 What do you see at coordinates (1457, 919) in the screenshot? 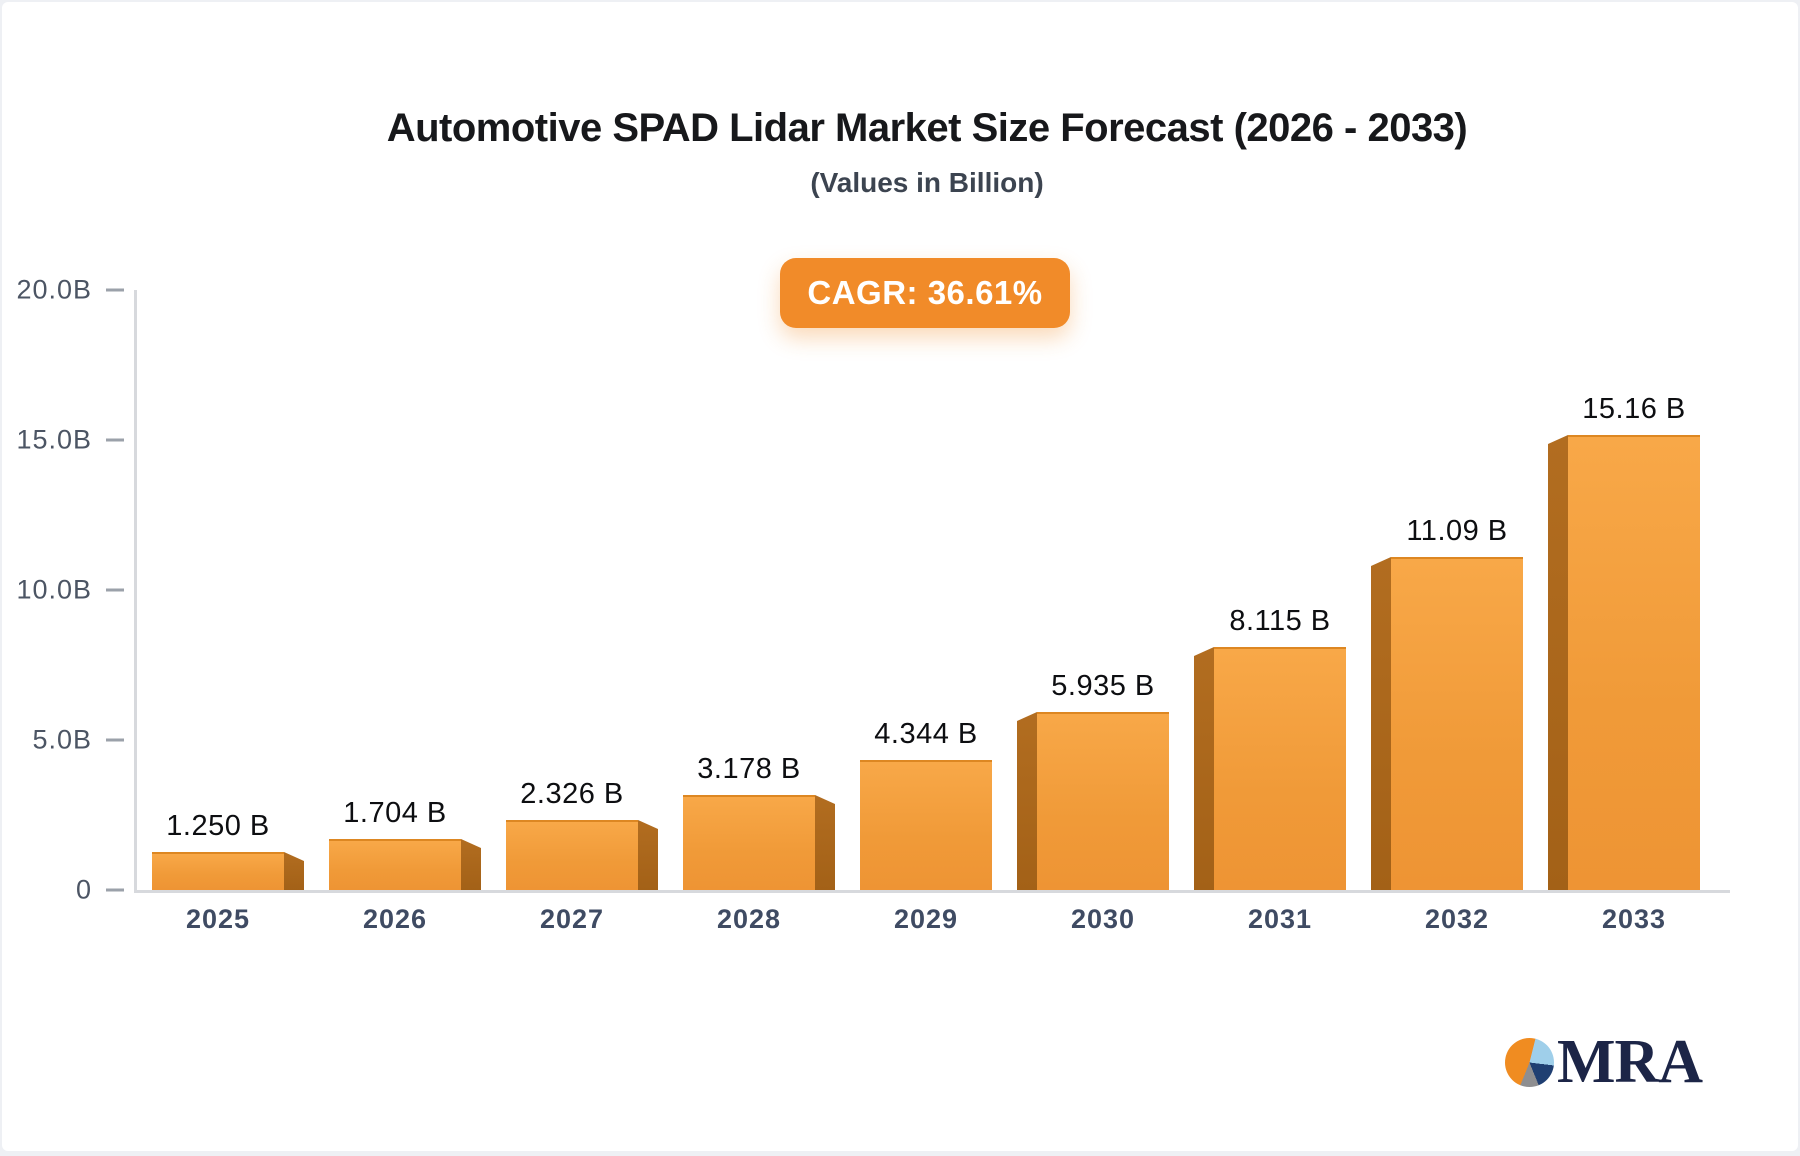
I see `x-axis-label-2032: 2032` at bounding box center [1457, 919].